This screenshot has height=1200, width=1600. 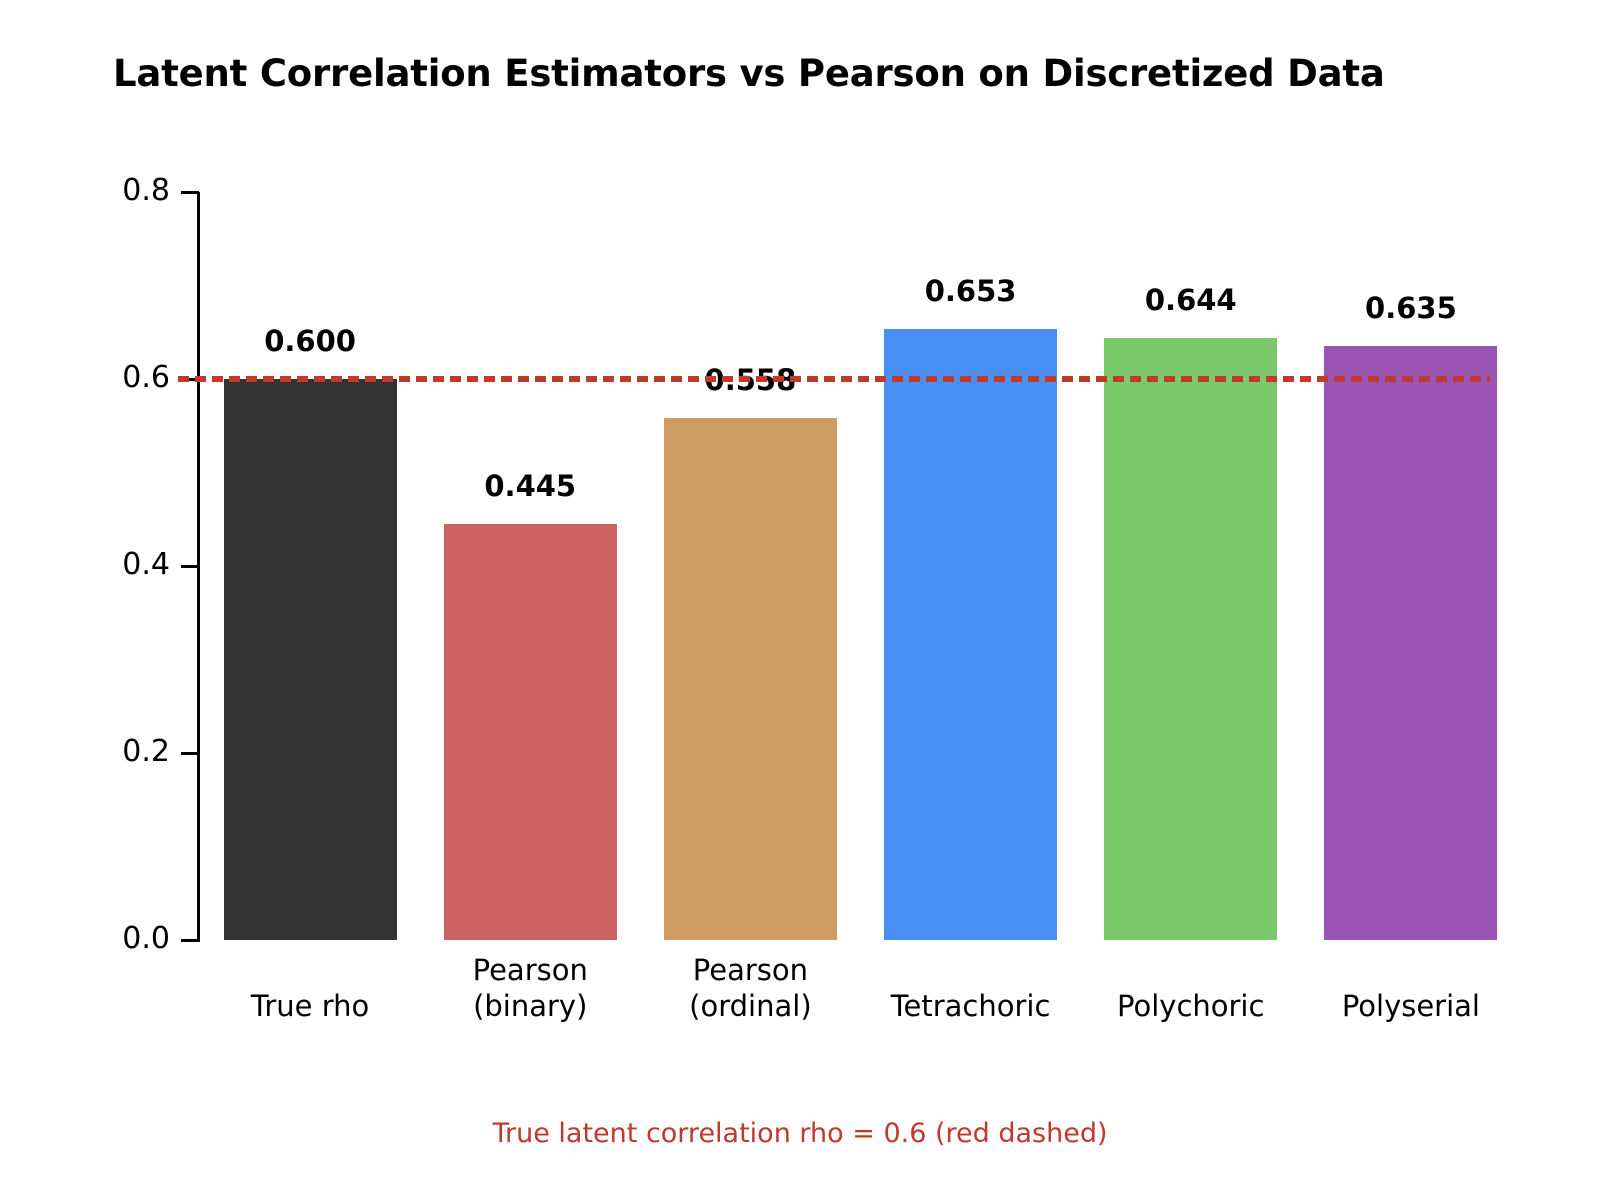 I want to click on y-tick-label: 0.6, so click(x=146, y=377).